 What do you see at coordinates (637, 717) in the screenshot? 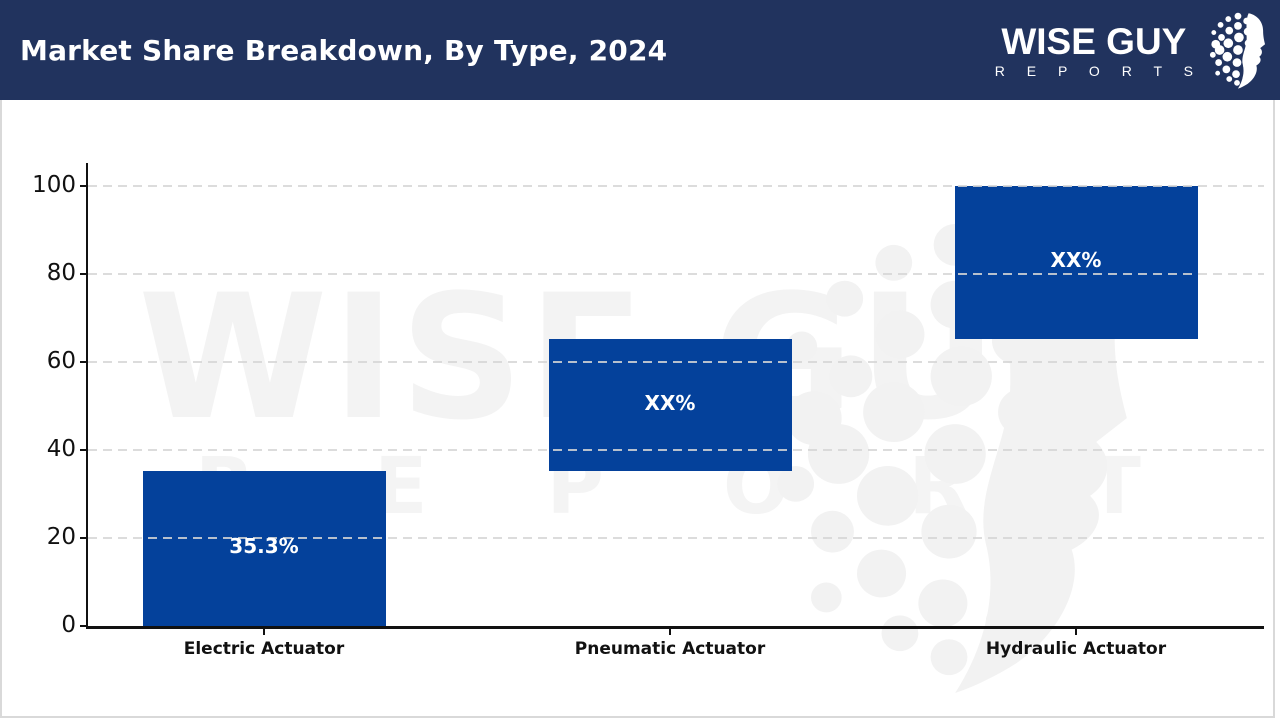
I see `page-edge-bottom` at bounding box center [637, 717].